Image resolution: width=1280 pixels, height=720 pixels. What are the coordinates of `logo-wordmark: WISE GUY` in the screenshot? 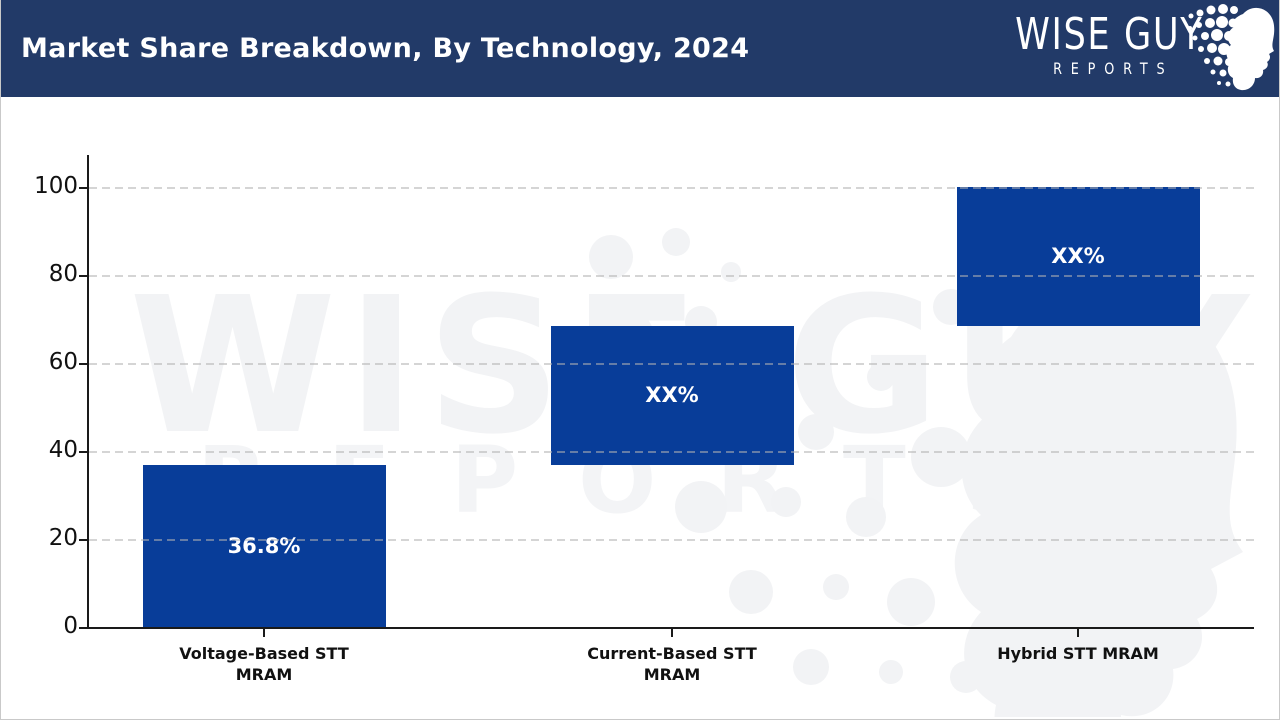 It's located at (1108, 34).